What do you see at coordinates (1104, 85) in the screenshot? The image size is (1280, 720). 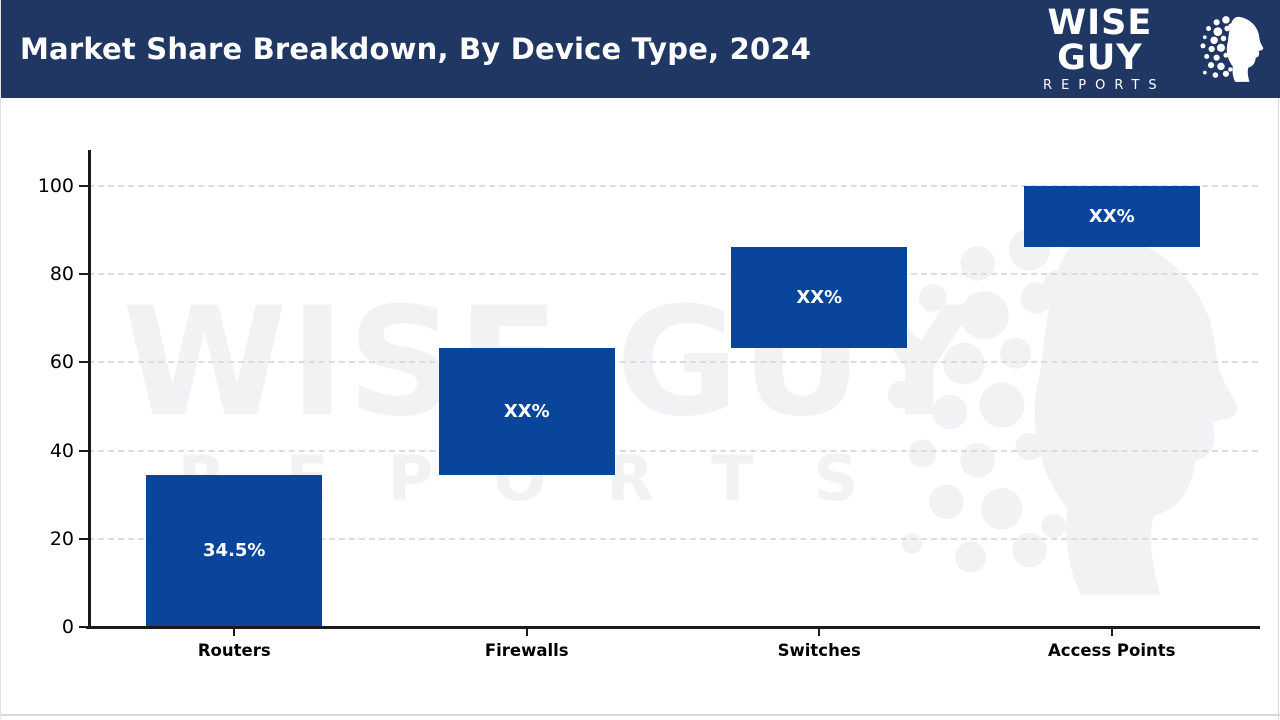 I see `brand-subname: REPORTS` at bounding box center [1104, 85].